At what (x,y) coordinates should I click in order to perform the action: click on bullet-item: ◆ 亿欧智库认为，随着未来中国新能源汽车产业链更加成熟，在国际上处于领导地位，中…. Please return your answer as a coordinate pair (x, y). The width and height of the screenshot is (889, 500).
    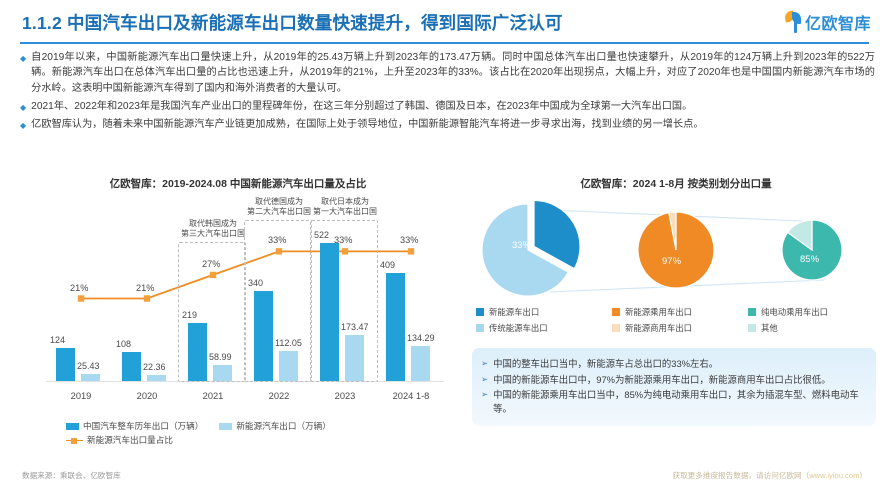
    Looking at the image, I should click on (447, 124).